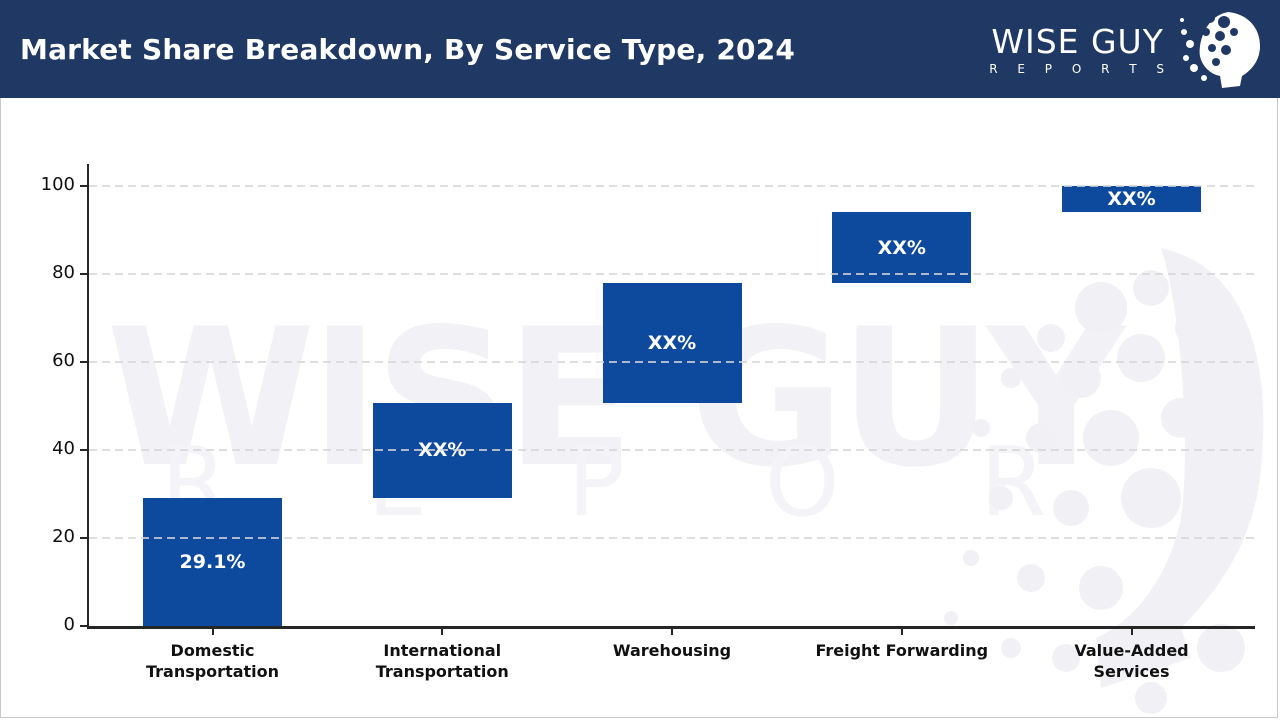 The image size is (1280, 728). Describe the element at coordinates (88, 396) in the screenshot. I see `y-axis-spine` at that location.